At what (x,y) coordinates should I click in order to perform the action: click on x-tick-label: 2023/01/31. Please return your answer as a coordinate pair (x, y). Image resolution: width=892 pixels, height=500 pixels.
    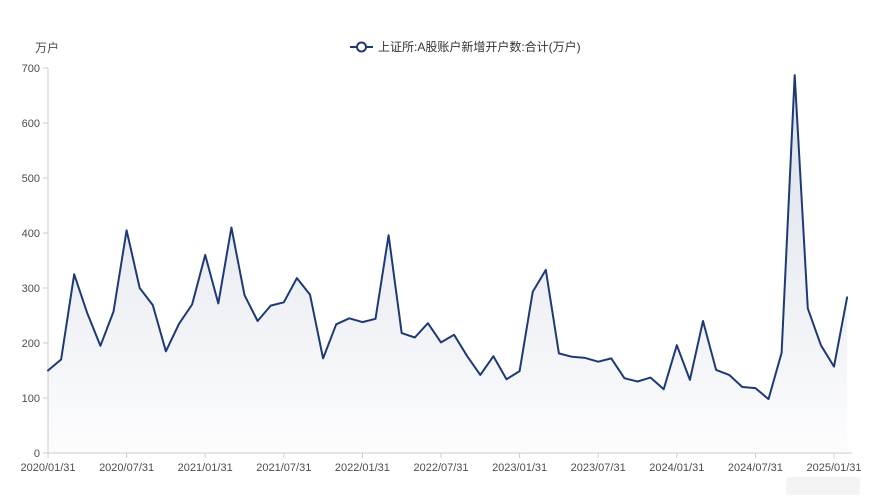
    Looking at the image, I should click on (519, 468).